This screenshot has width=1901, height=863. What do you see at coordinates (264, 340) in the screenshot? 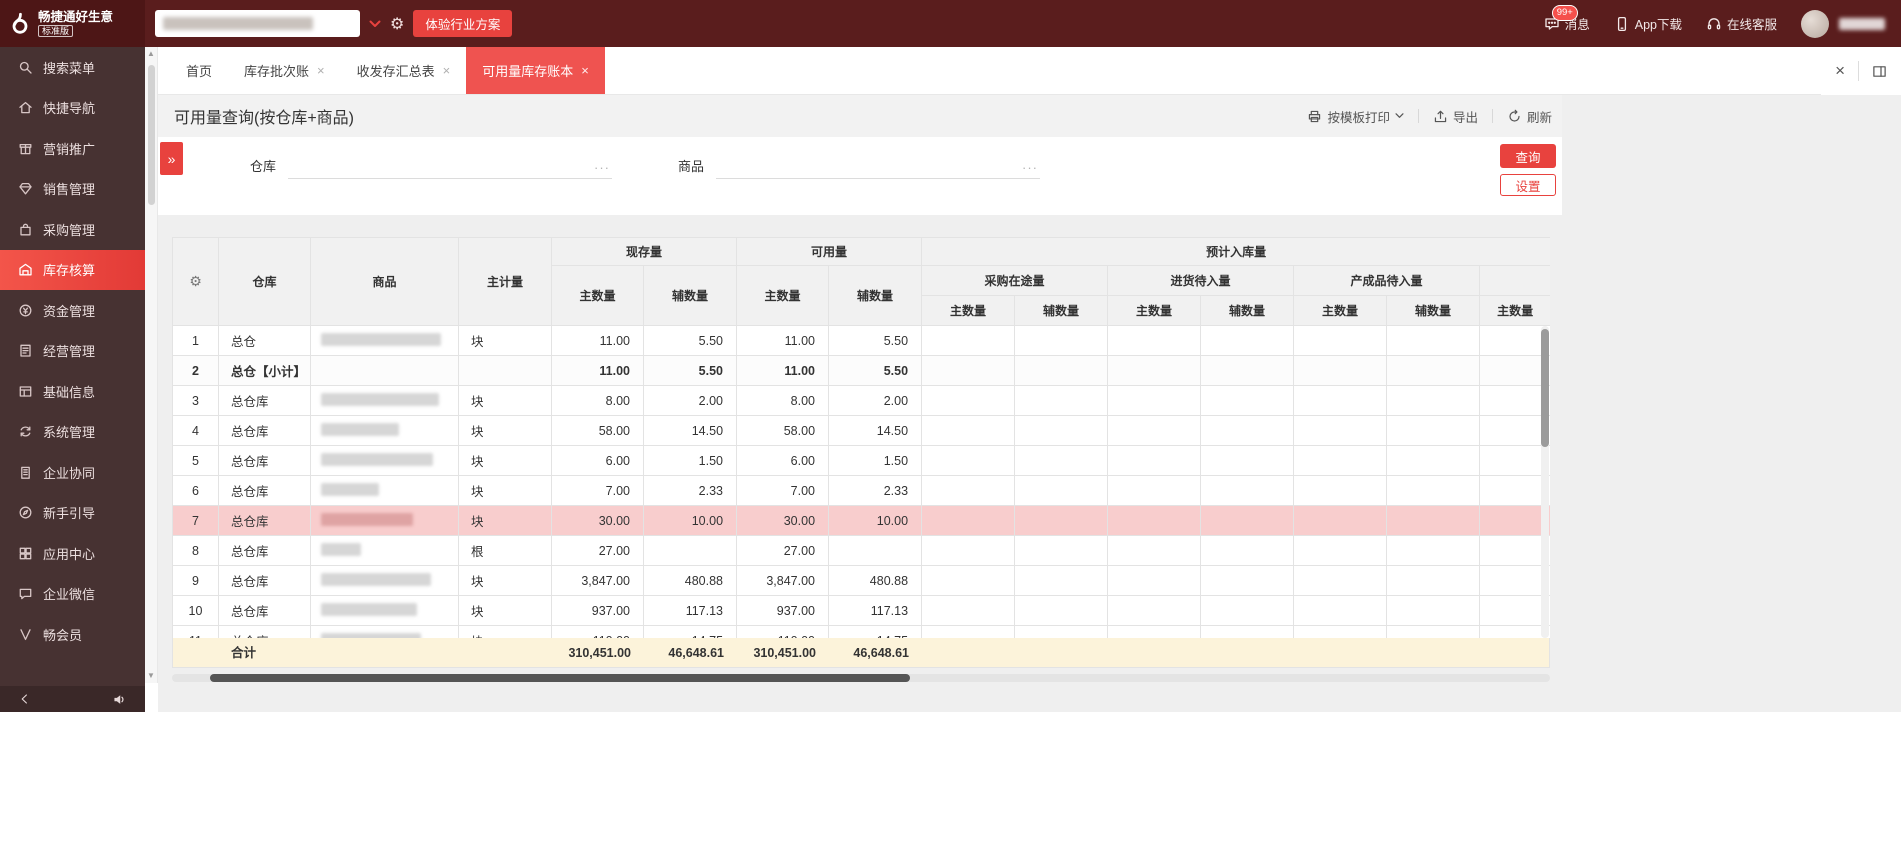
I see `table-cell: 总仓` at bounding box center [264, 340].